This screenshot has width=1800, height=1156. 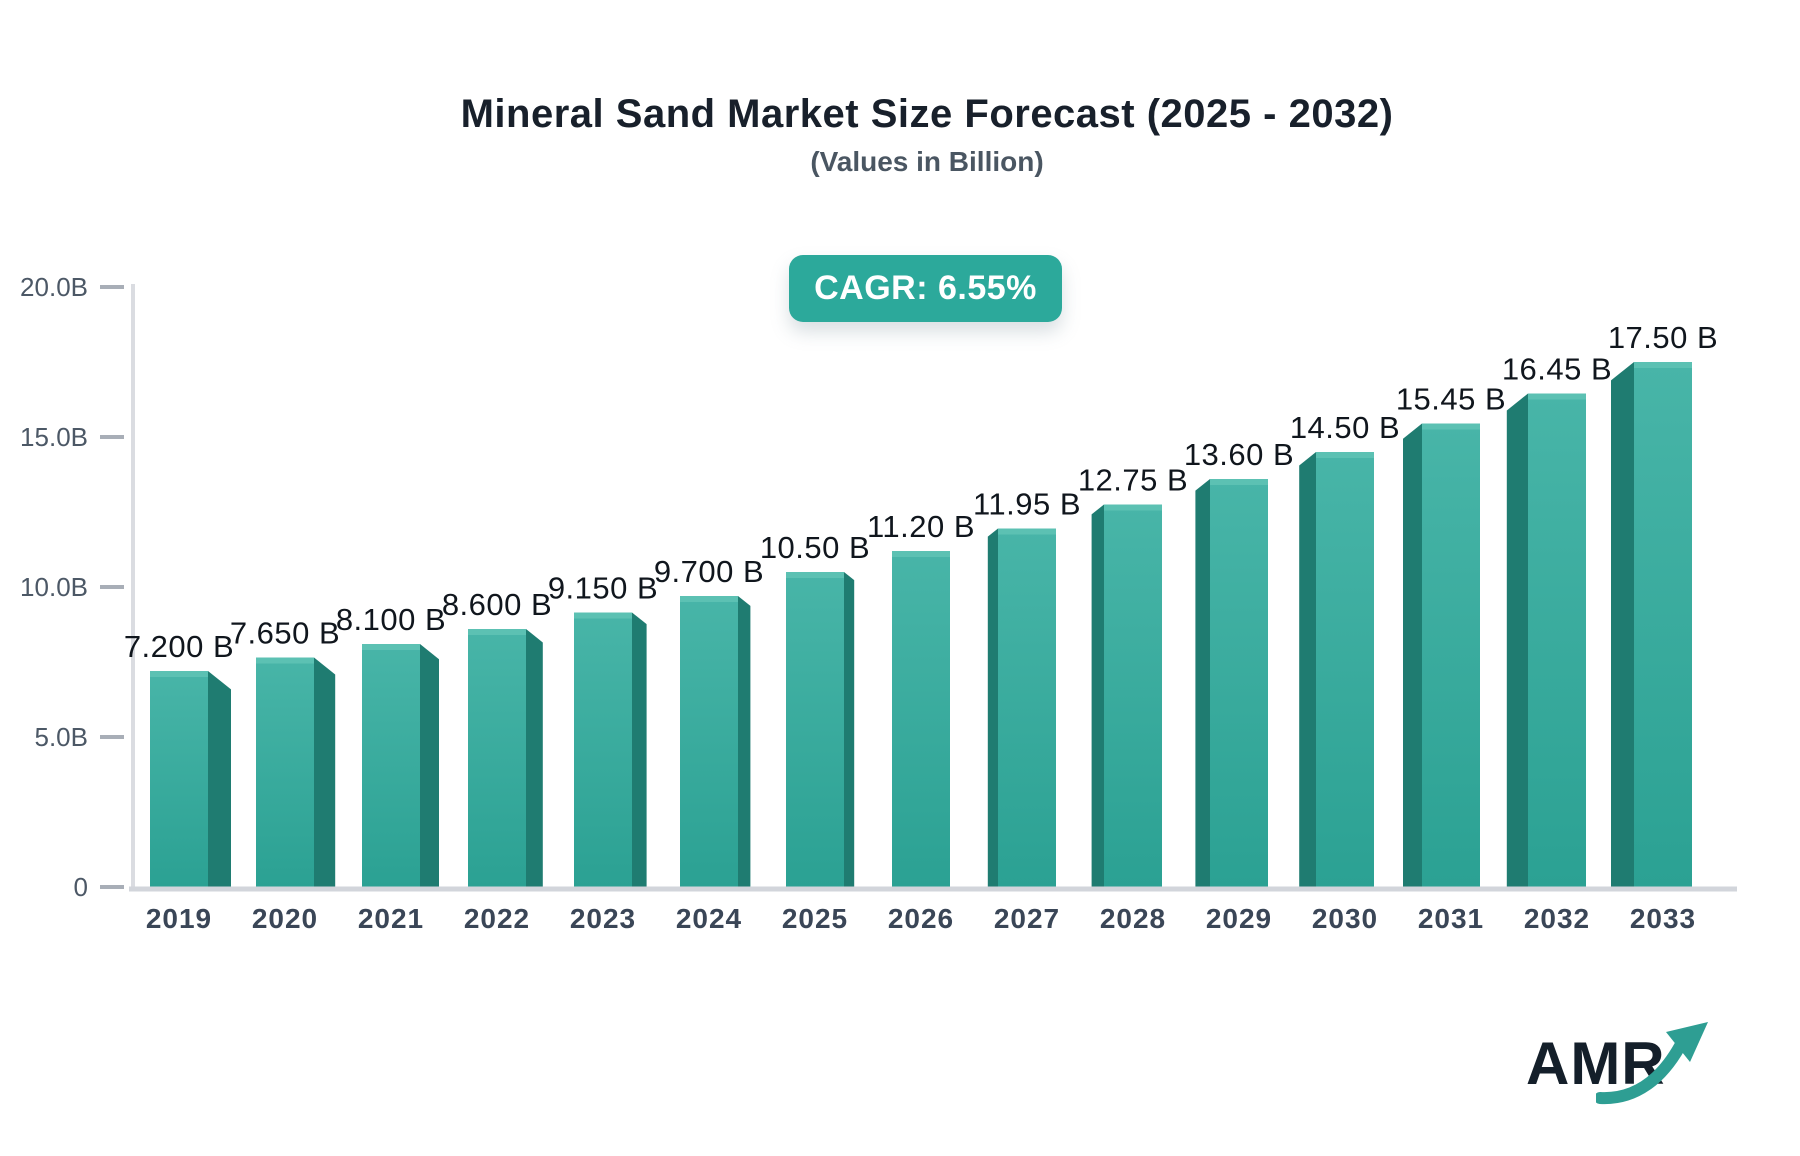 What do you see at coordinates (1239, 454) in the screenshot?
I see `bar-value-label: 13.60 B` at bounding box center [1239, 454].